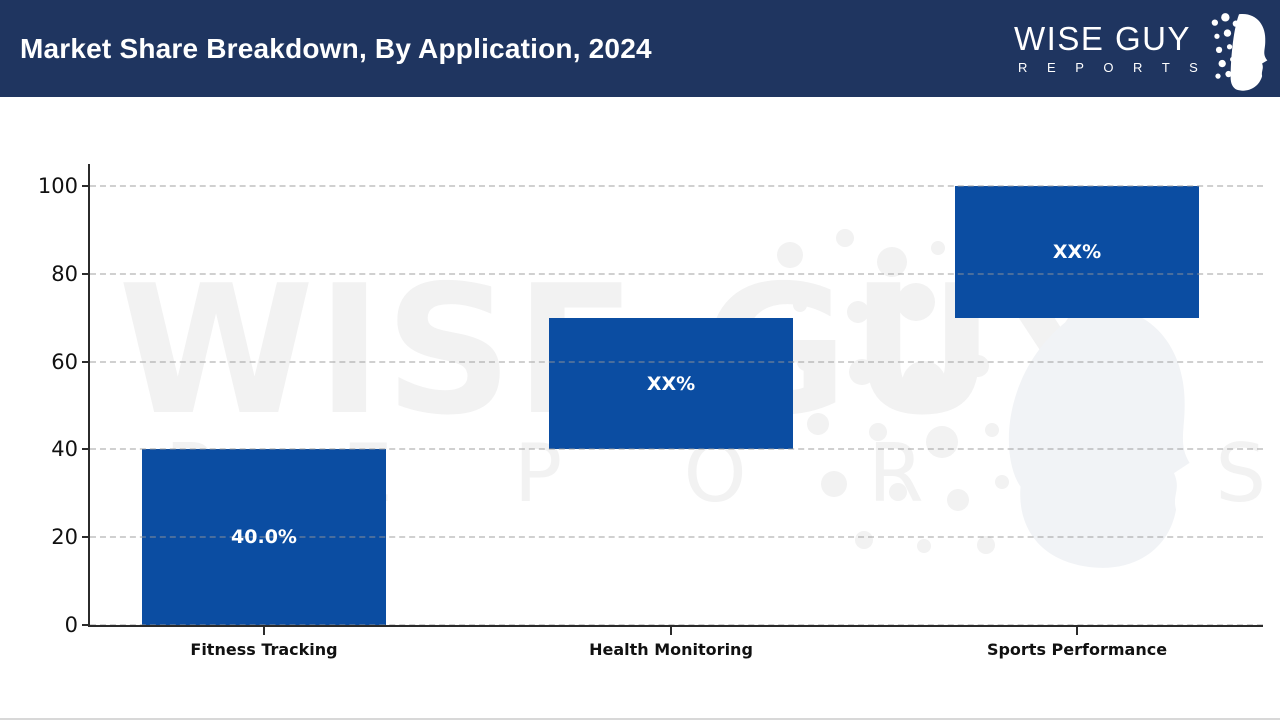 Image resolution: width=1280 pixels, height=720 pixels. What do you see at coordinates (1112, 67) in the screenshot?
I see `logo-subtitle: R E P O R T S` at bounding box center [1112, 67].